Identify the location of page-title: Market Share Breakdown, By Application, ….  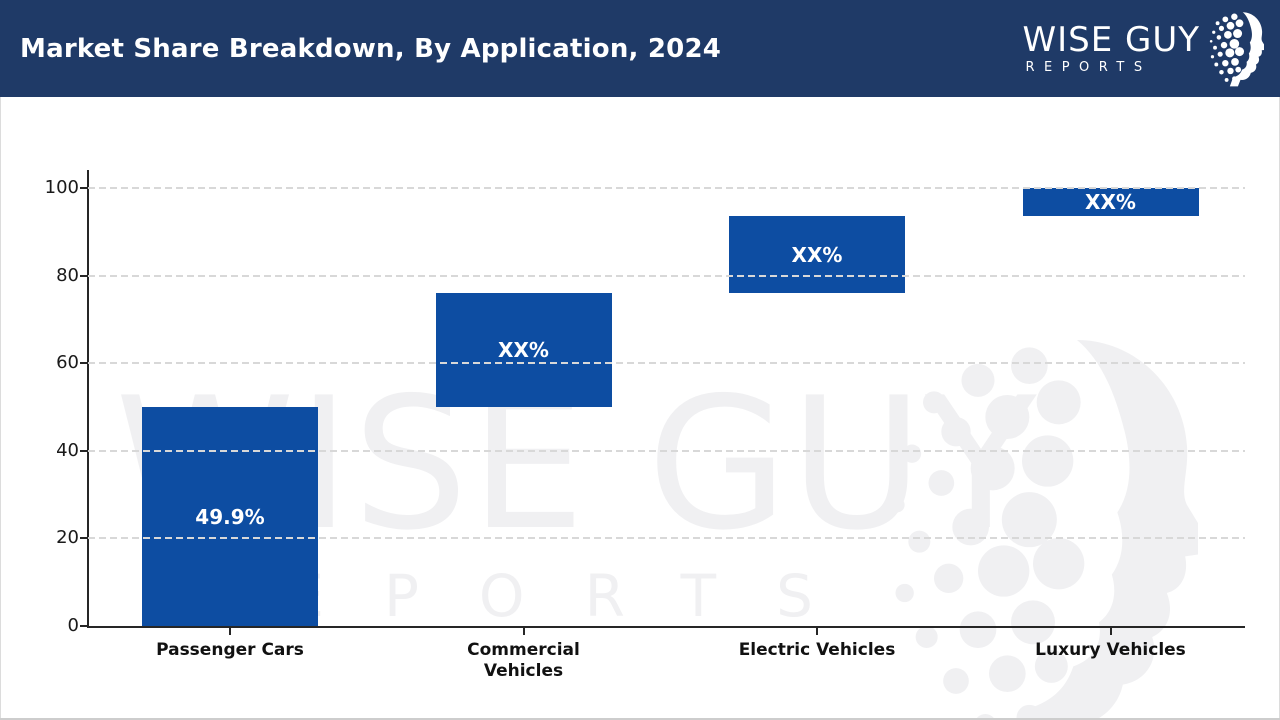
(371, 48).